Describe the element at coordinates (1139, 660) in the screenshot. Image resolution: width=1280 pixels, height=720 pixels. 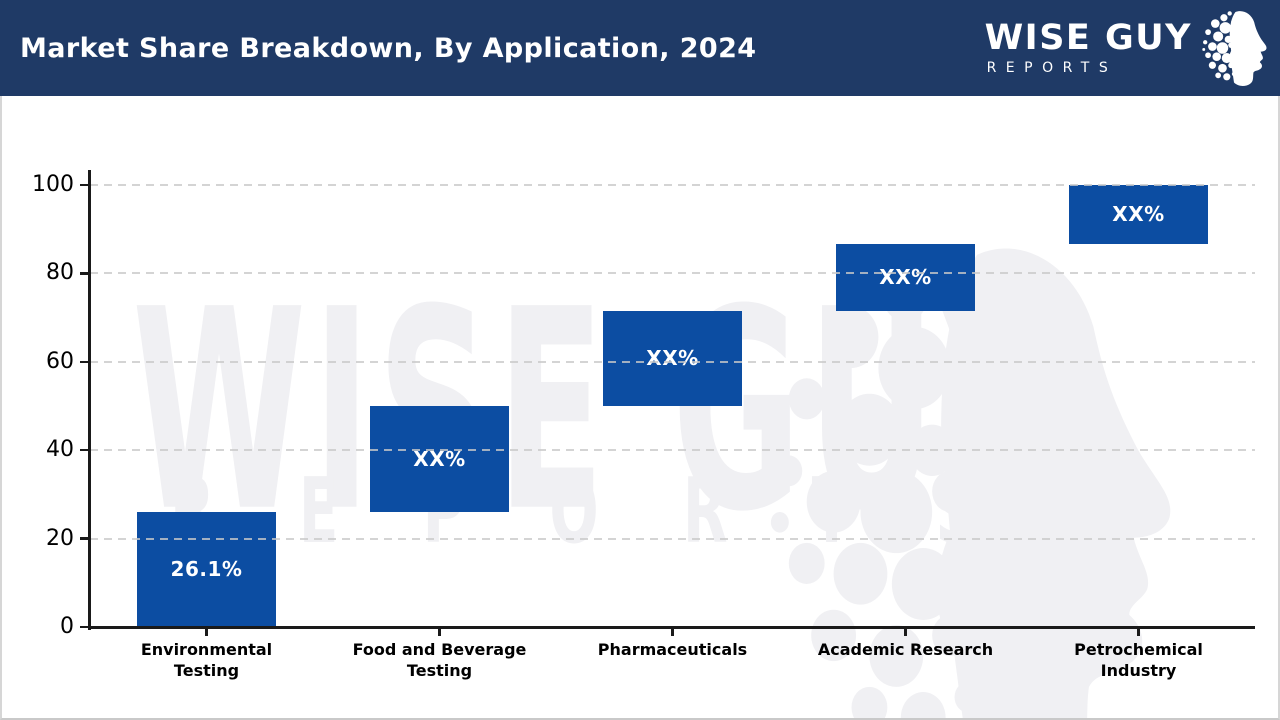
I see `x-category-label: Petrochemical Industry` at that location.